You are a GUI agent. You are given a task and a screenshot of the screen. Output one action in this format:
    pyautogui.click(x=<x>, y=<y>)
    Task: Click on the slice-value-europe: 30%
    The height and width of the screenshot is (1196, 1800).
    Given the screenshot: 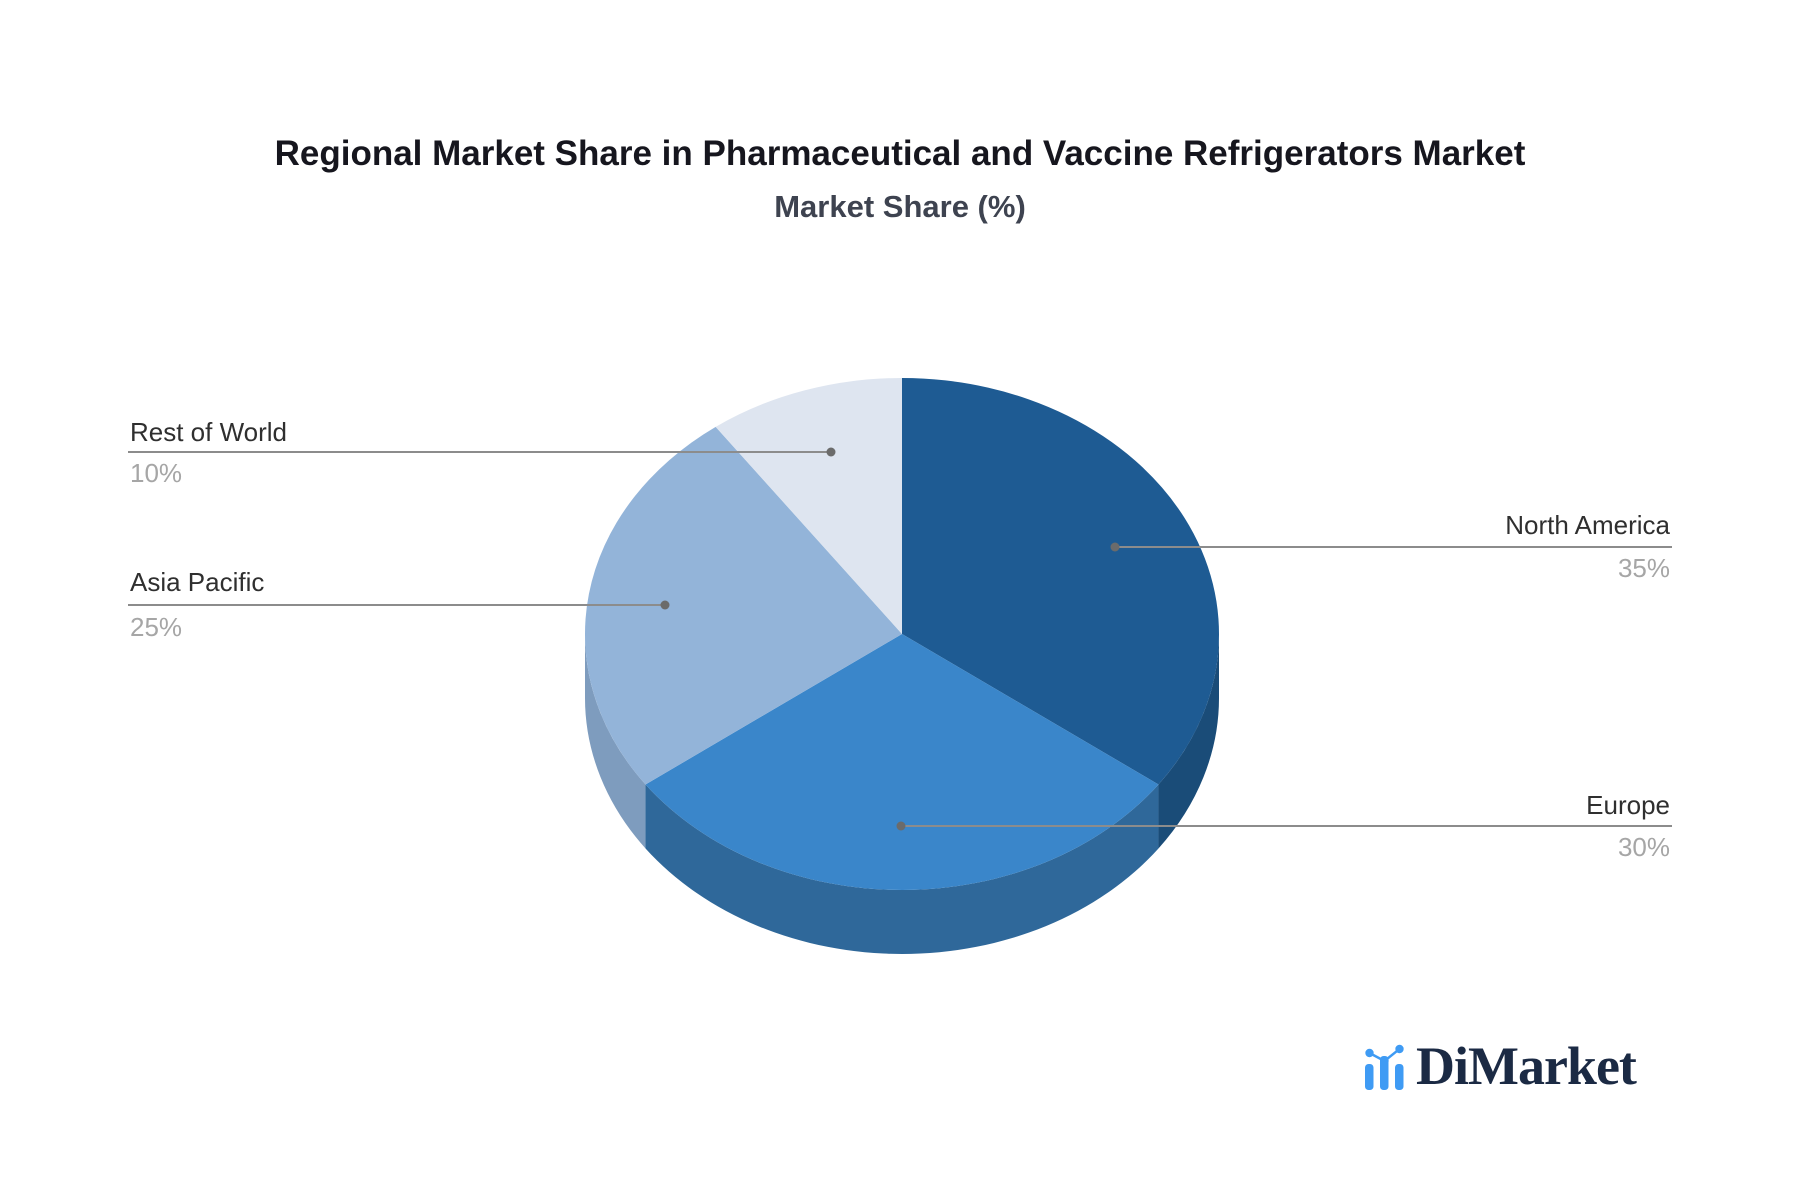 What is the action you would take?
    pyautogui.click(x=1643, y=847)
    